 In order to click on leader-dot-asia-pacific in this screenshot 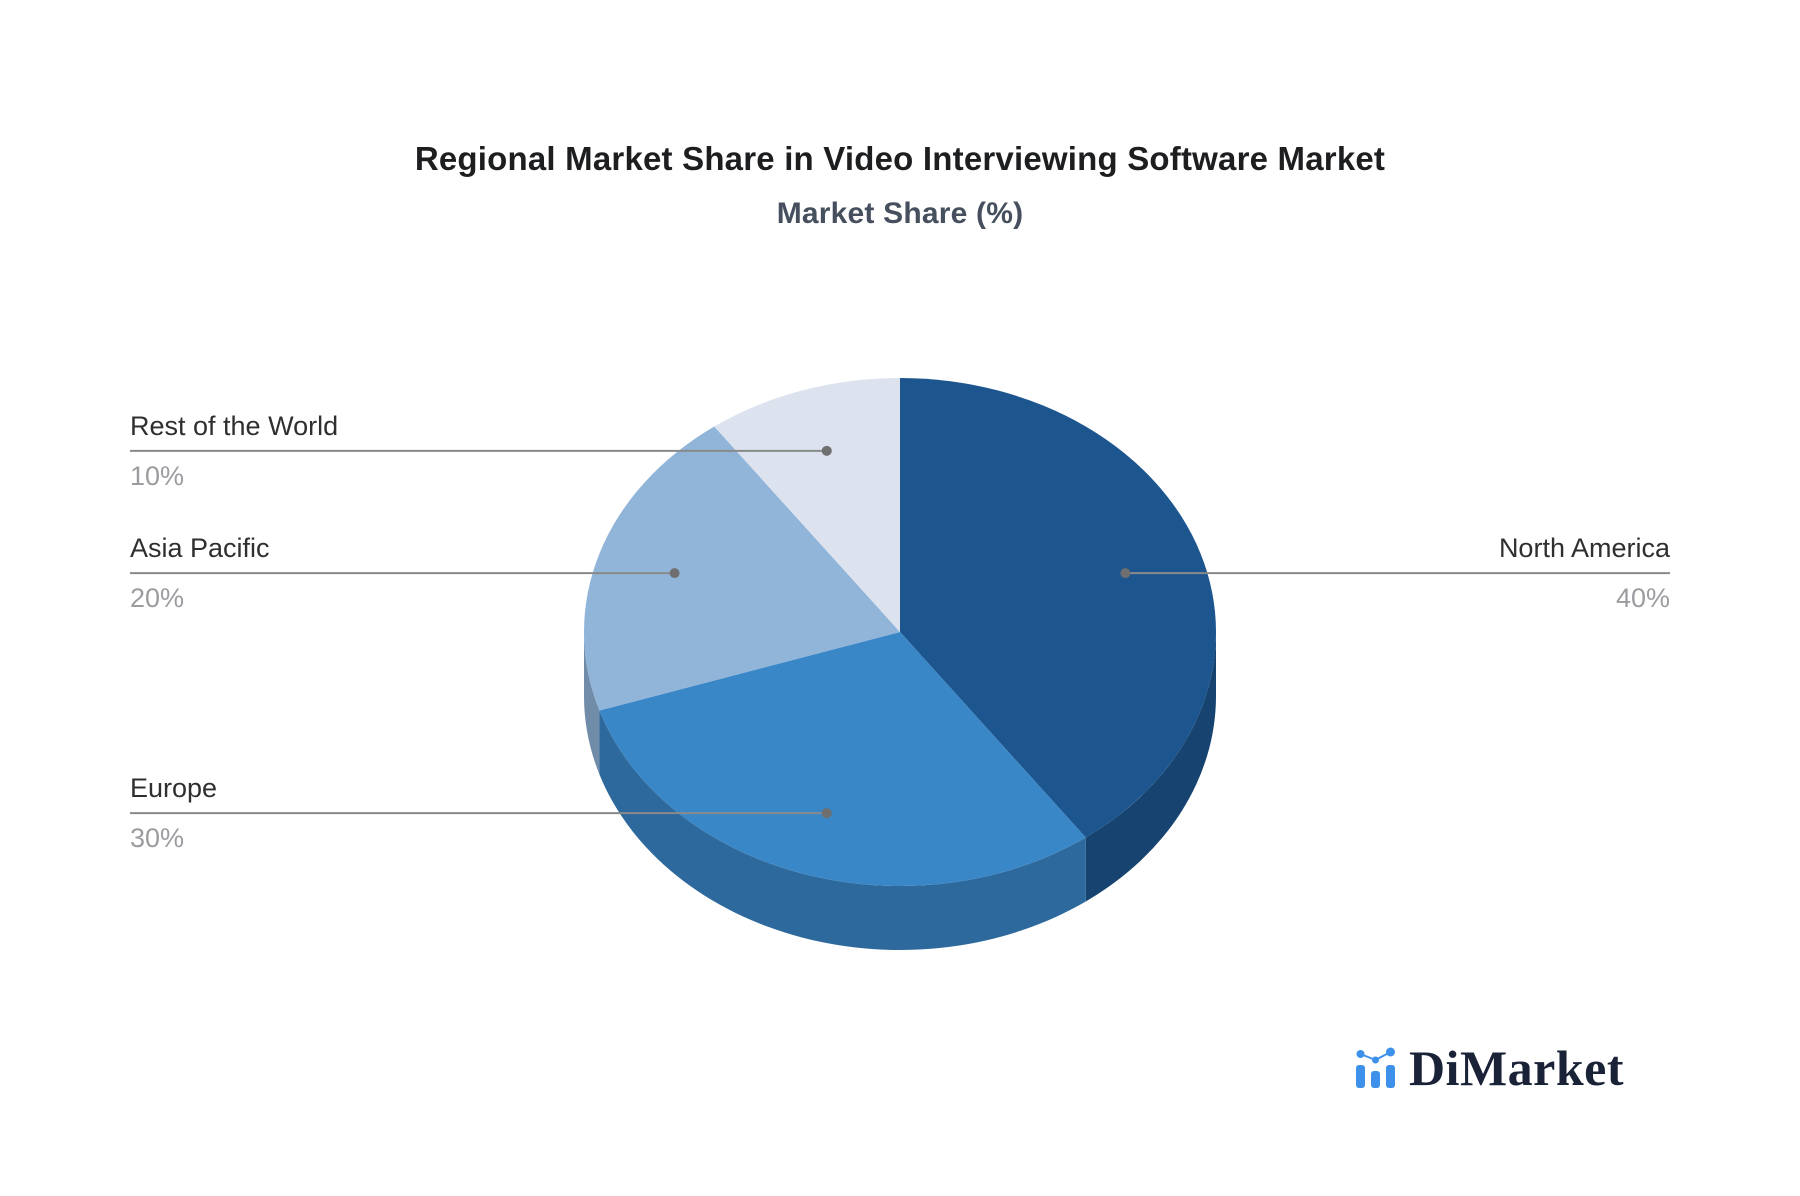, I will do `click(674, 573)`.